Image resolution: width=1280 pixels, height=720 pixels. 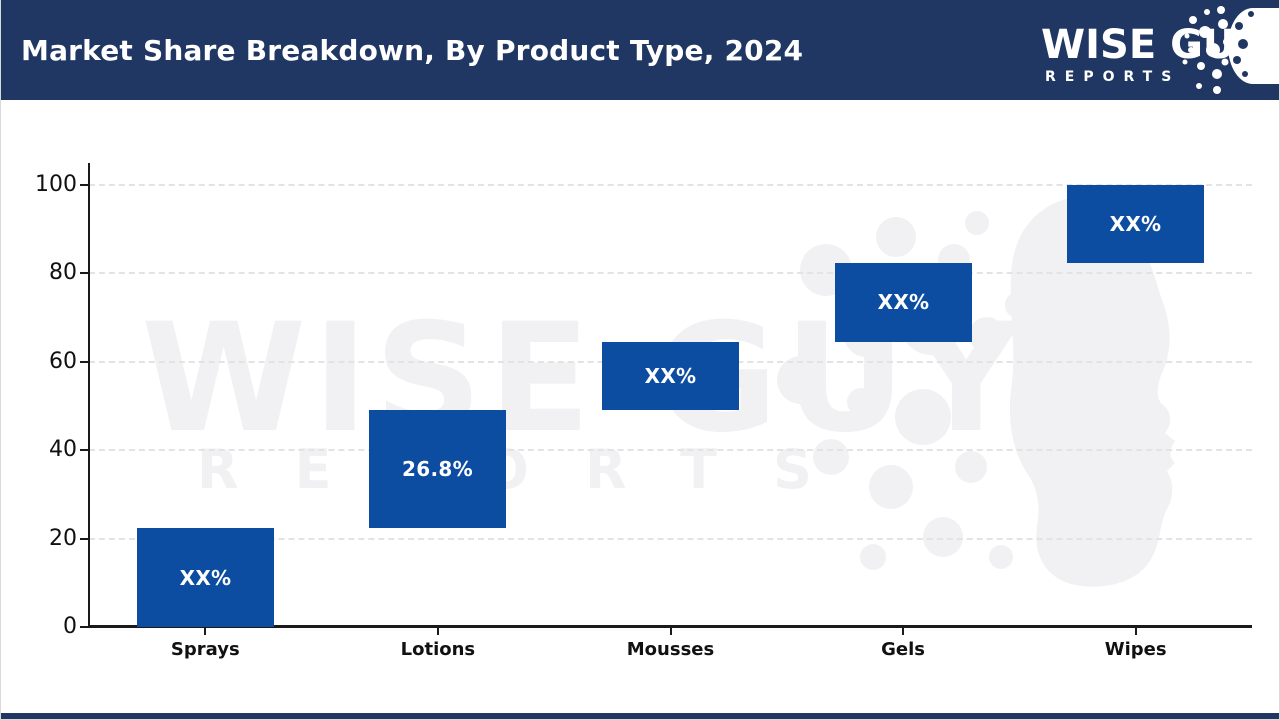 I want to click on x-tick-gels, so click(x=903, y=631).